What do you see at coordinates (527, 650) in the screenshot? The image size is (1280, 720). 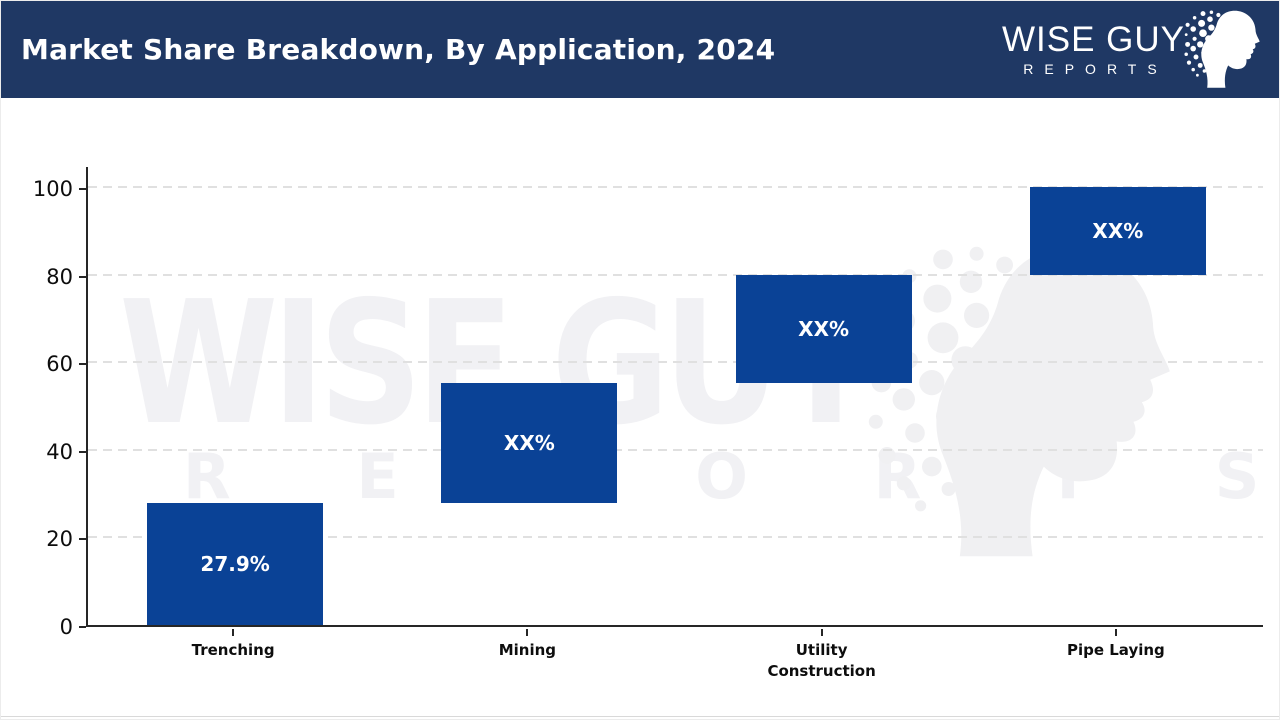 I see `x-category-label-mining: Mining` at bounding box center [527, 650].